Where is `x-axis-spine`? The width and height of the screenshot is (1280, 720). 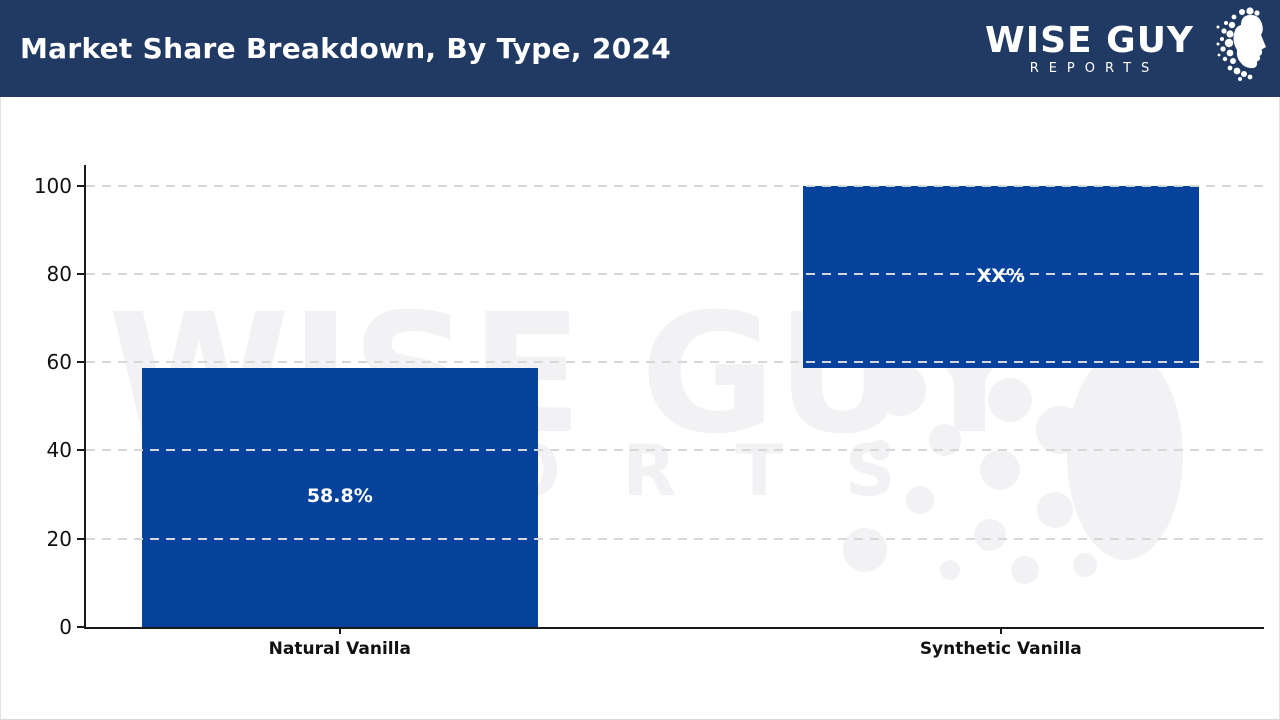 x-axis-spine is located at coordinates (674, 628).